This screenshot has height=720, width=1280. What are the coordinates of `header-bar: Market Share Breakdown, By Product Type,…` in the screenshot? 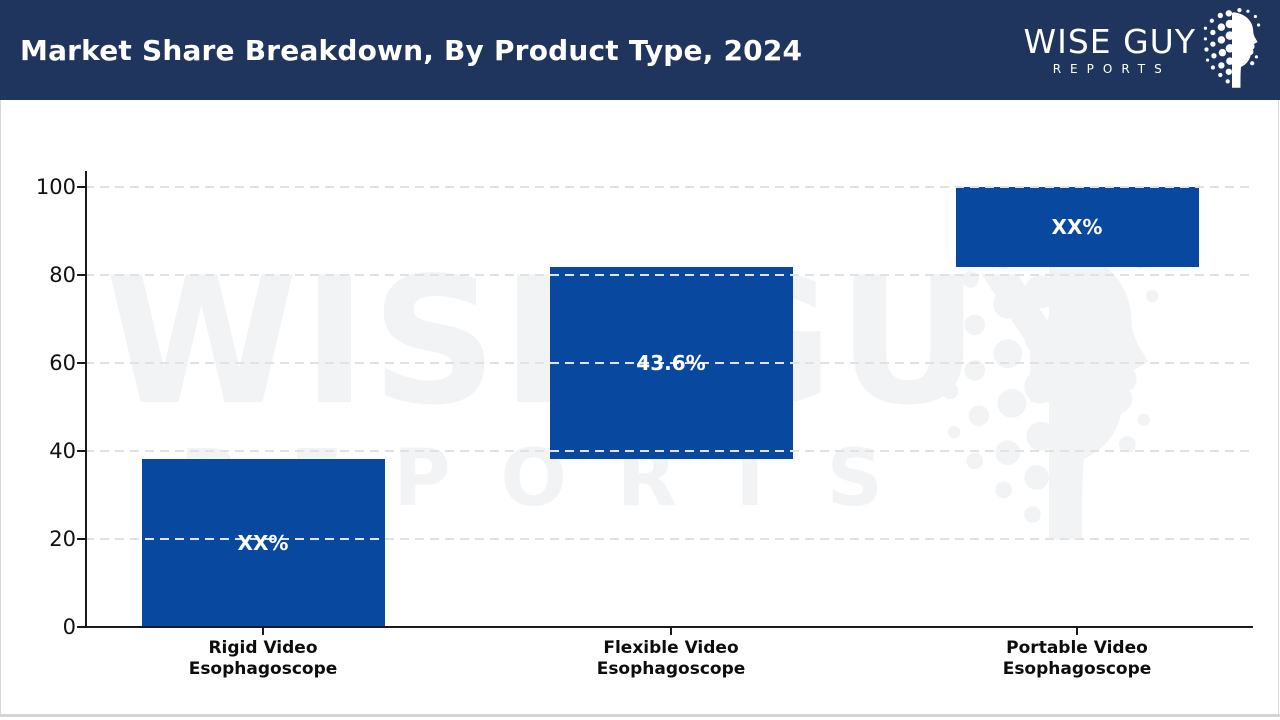 It's located at (640, 50).